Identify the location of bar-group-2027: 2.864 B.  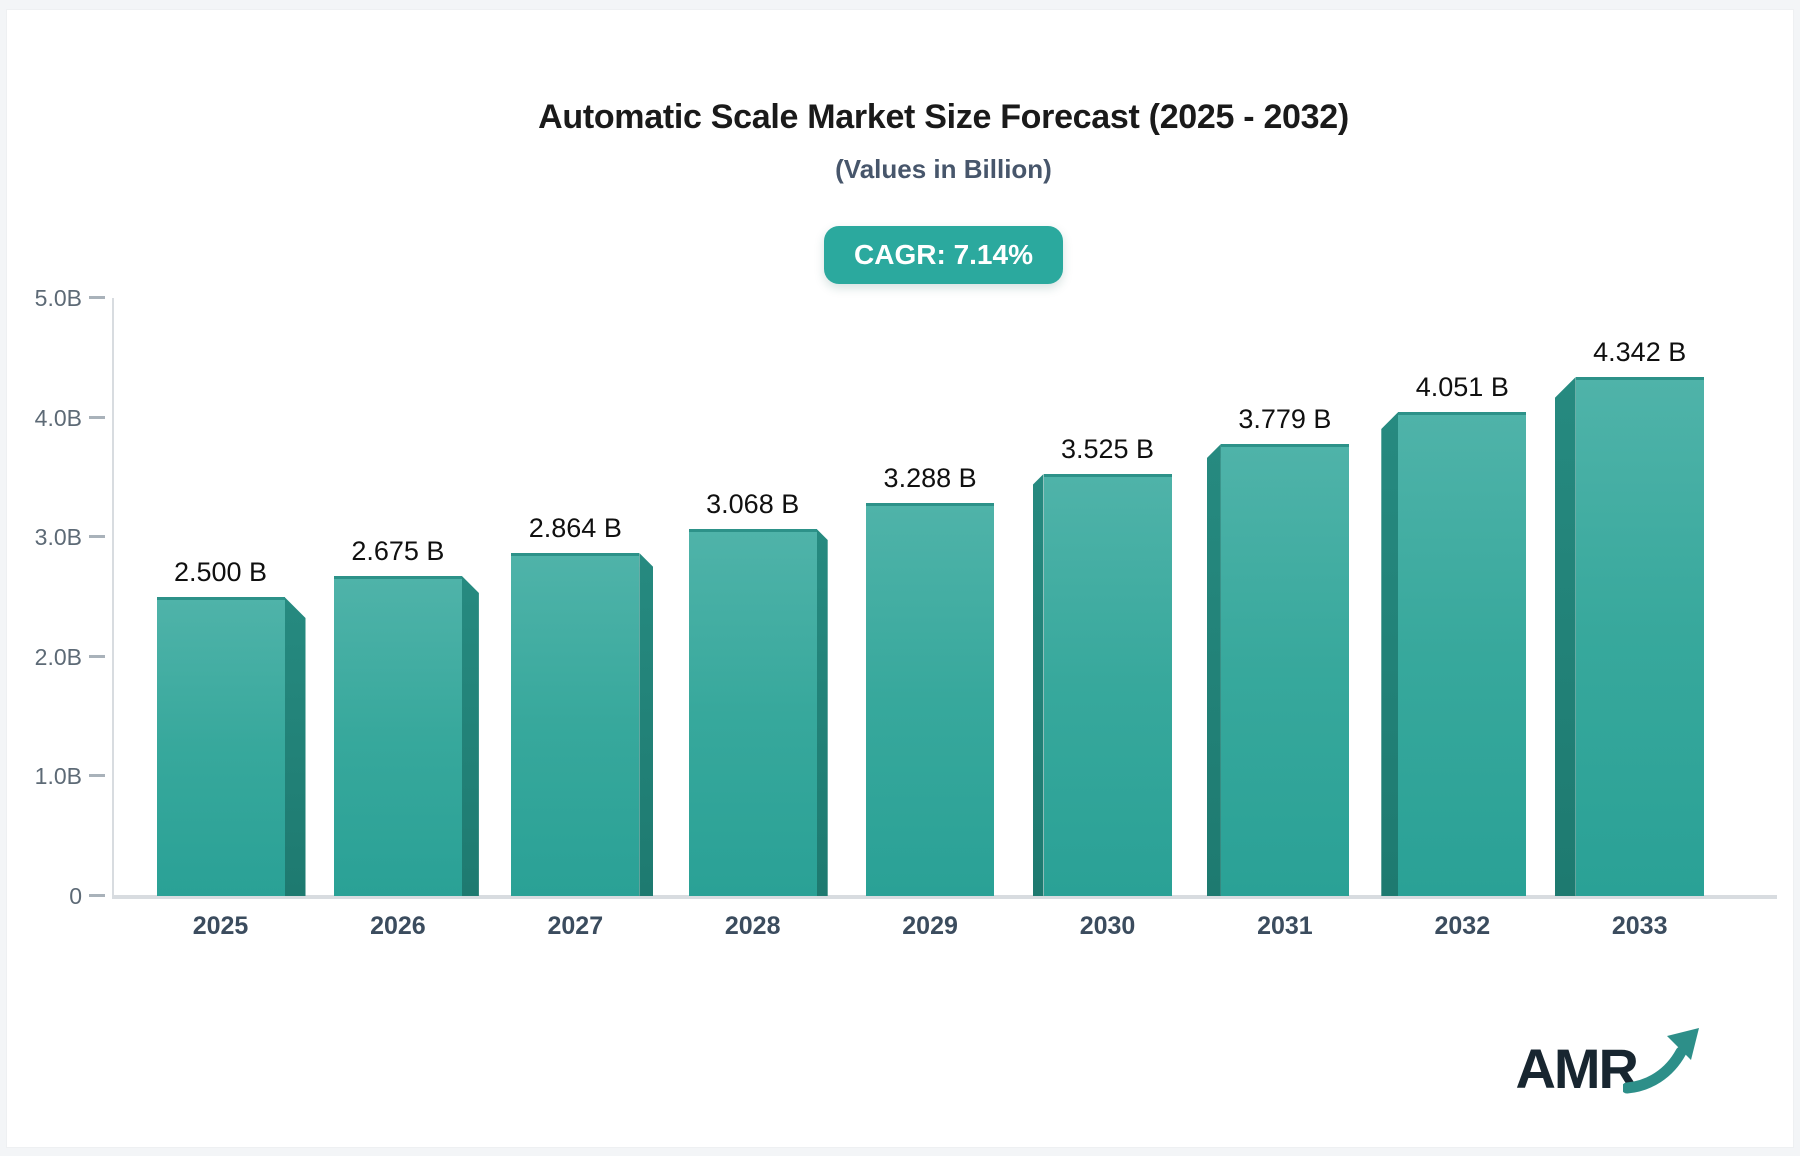
(582, 704).